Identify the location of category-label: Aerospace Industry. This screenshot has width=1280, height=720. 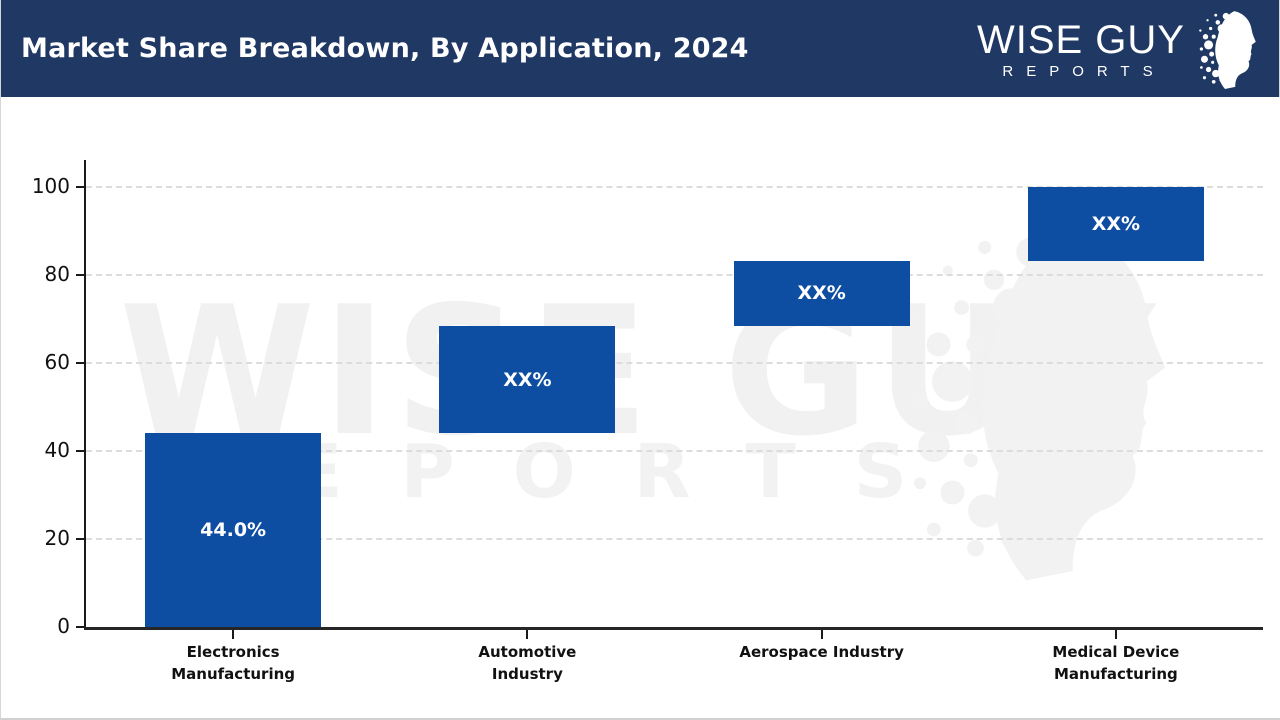
(821, 652).